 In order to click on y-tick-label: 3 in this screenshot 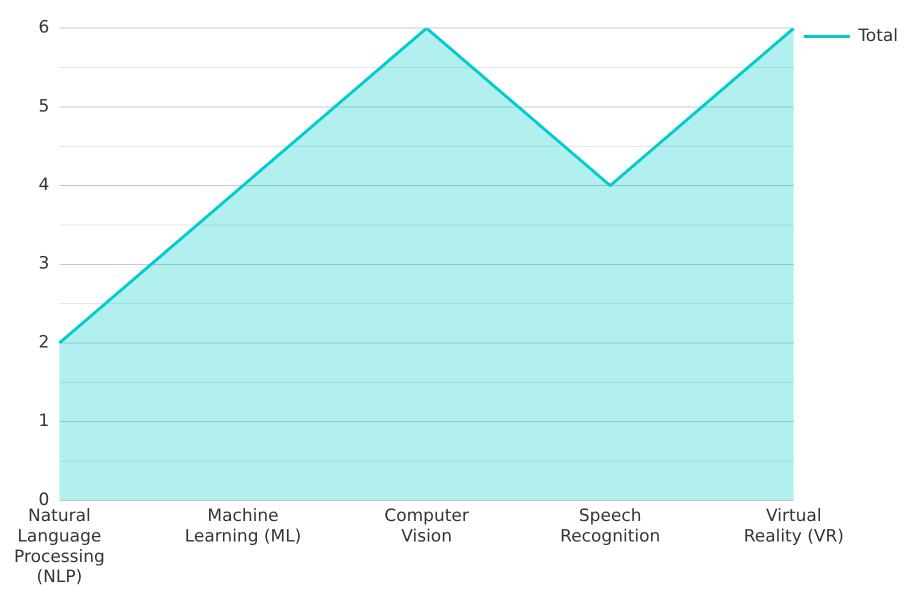, I will do `click(44, 264)`.